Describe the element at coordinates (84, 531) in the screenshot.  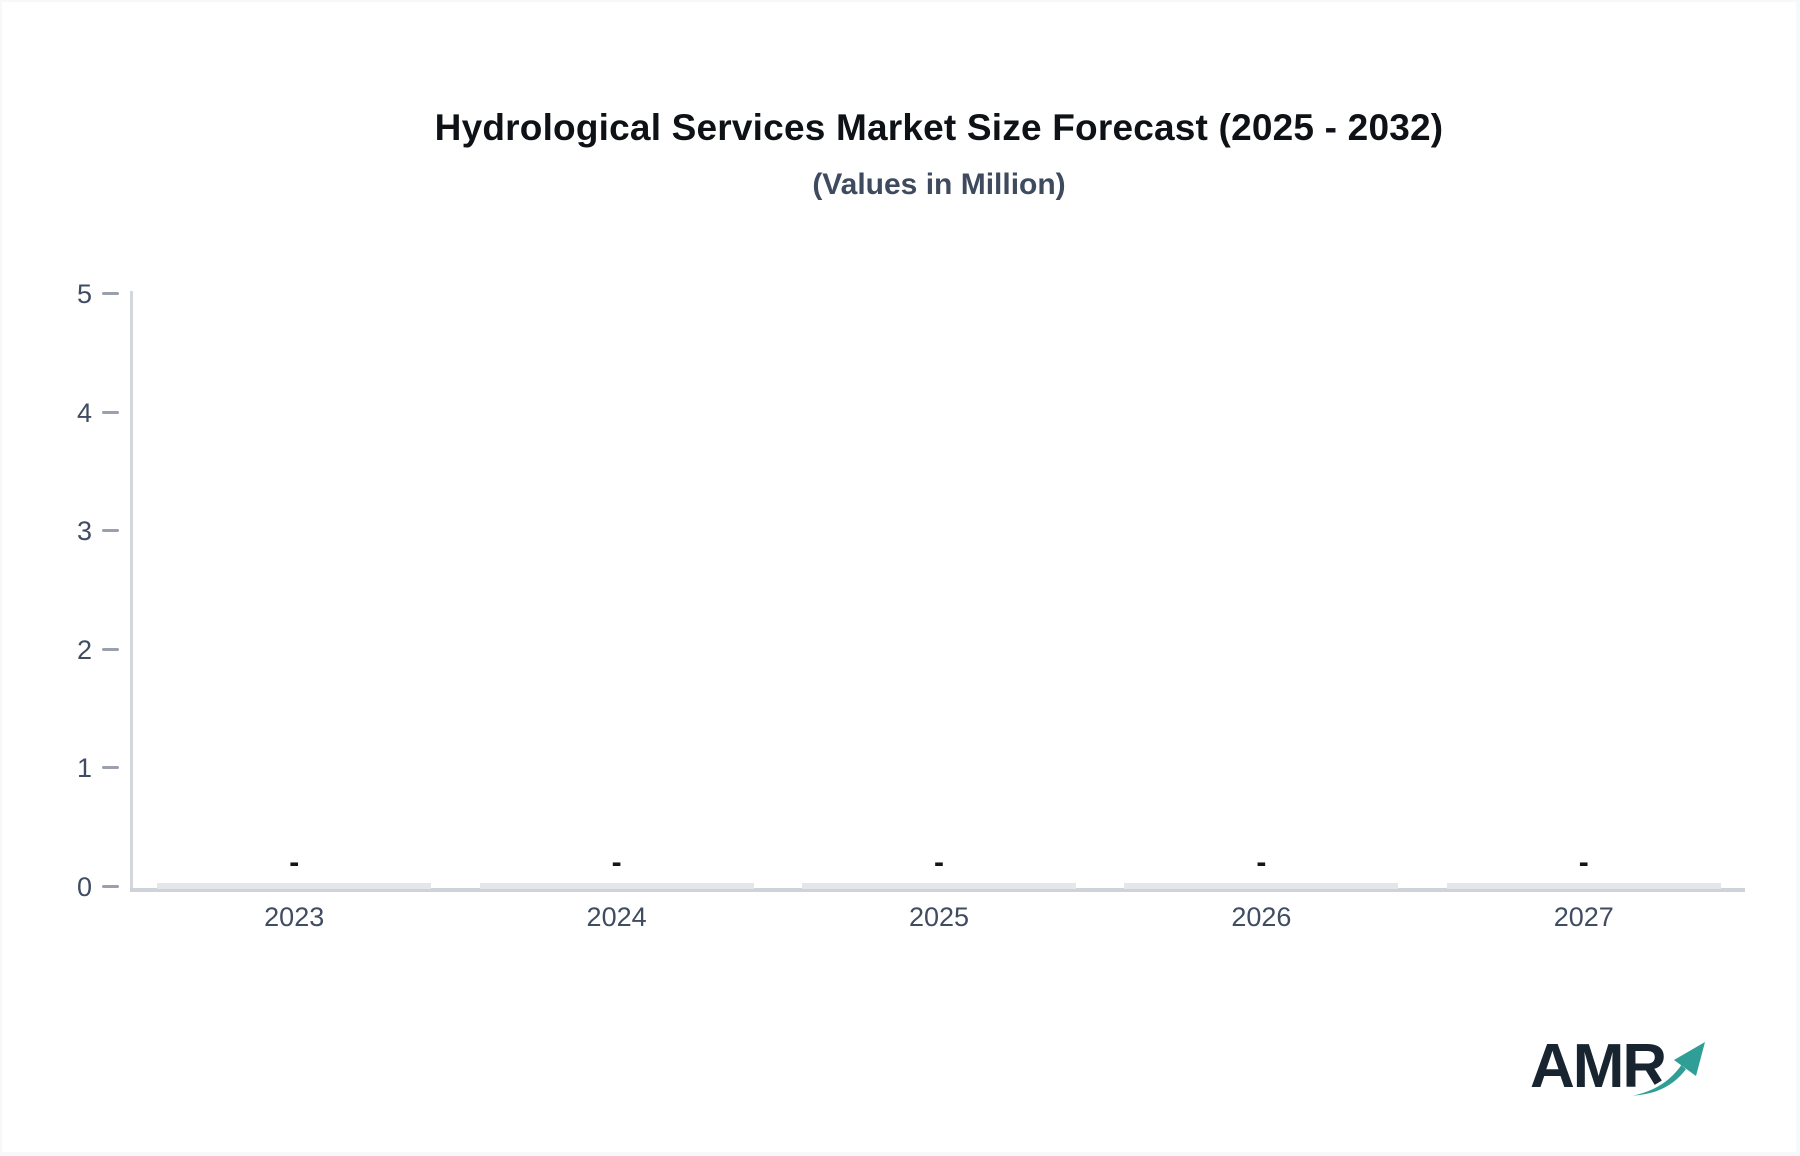
I see `y-tick-label: 3` at that location.